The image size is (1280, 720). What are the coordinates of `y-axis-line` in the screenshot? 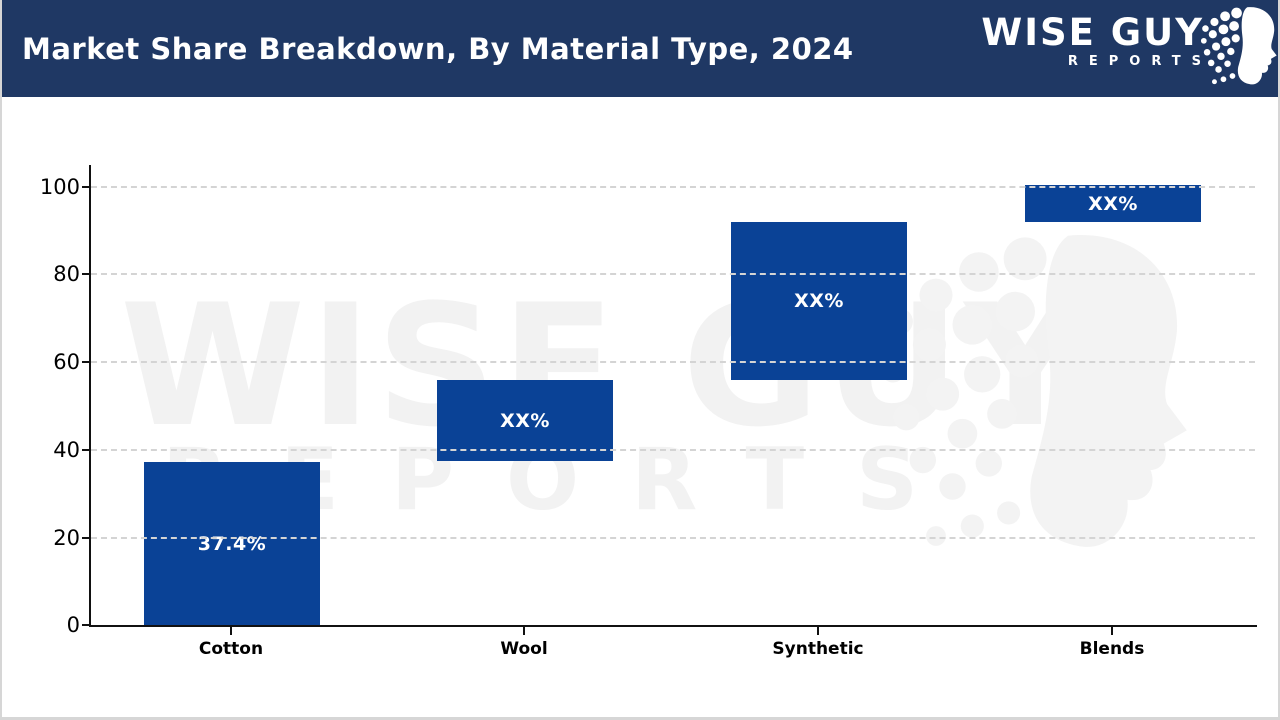 It's located at (90, 396).